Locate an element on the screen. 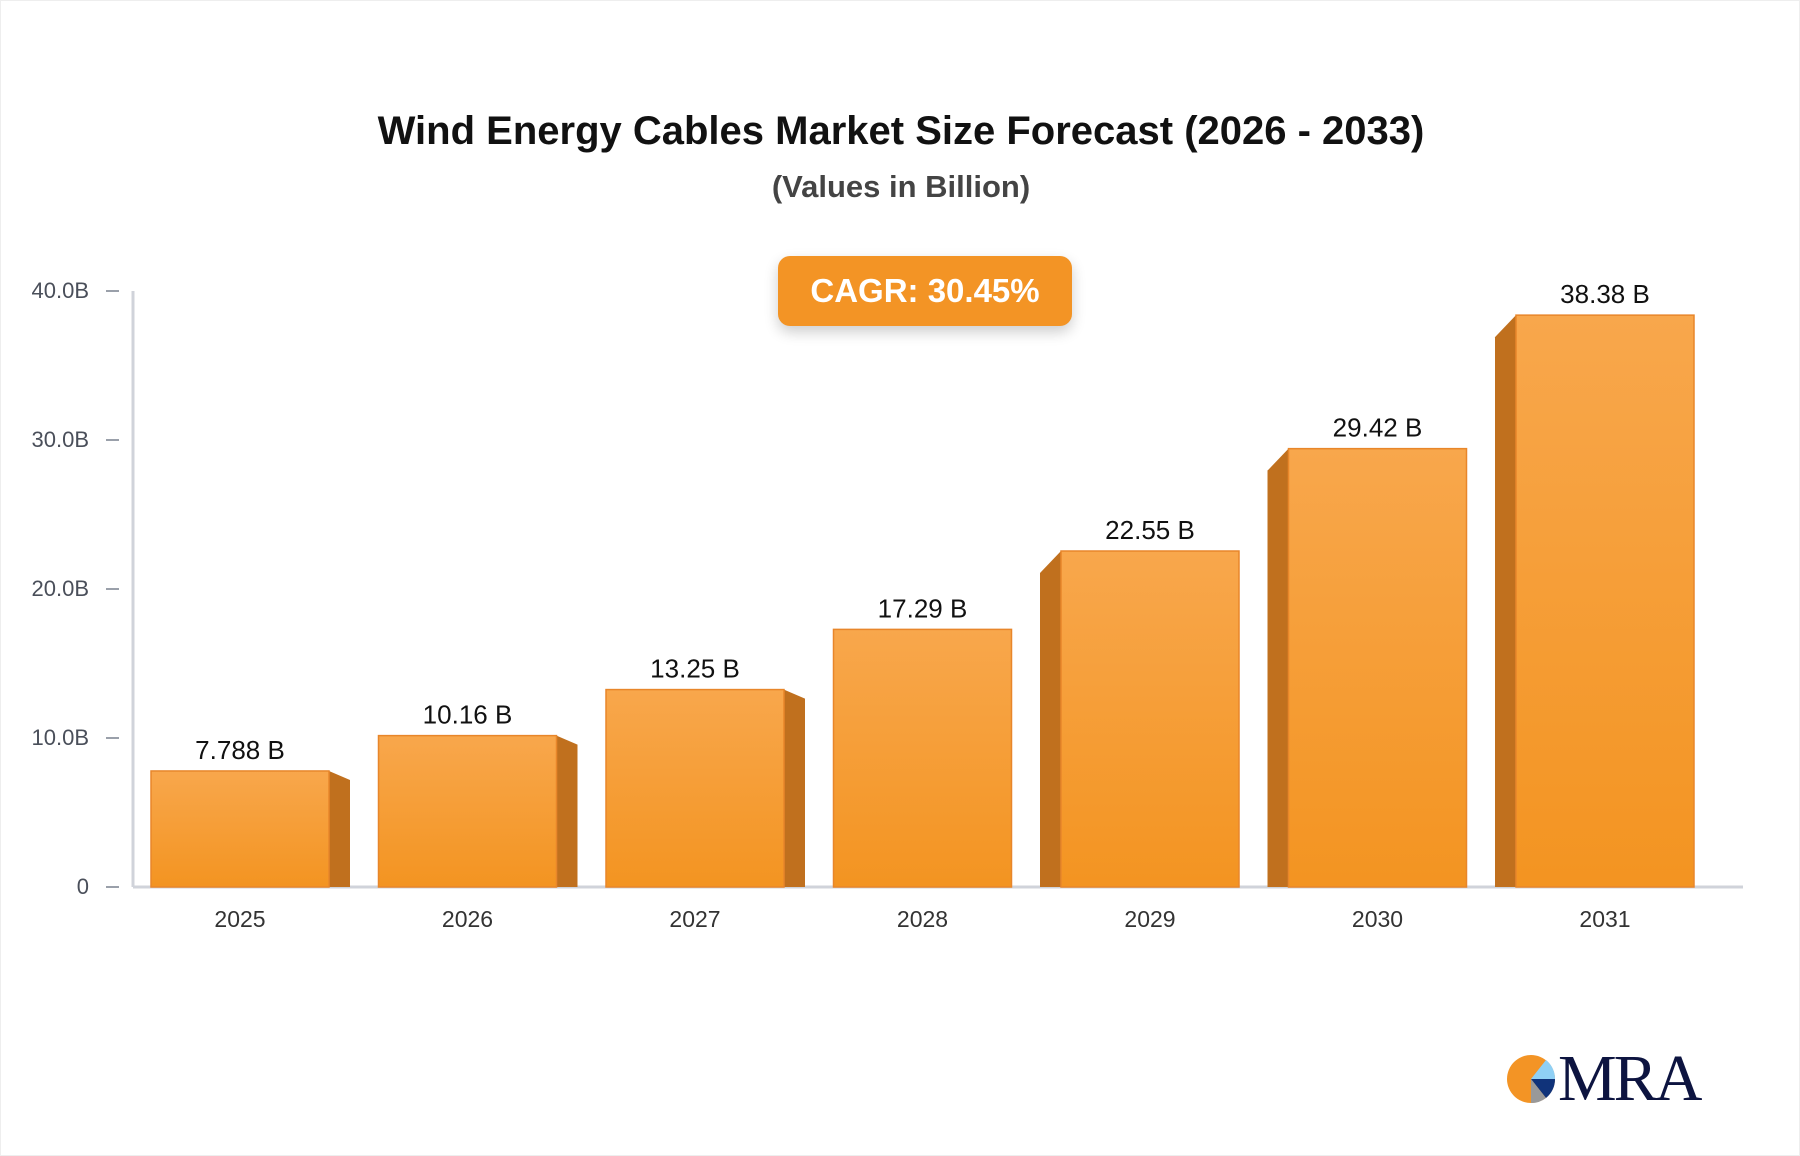 This screenshot has height=1156, width=1800. data-label: 13.25 B is located at coordinates (695, 669).